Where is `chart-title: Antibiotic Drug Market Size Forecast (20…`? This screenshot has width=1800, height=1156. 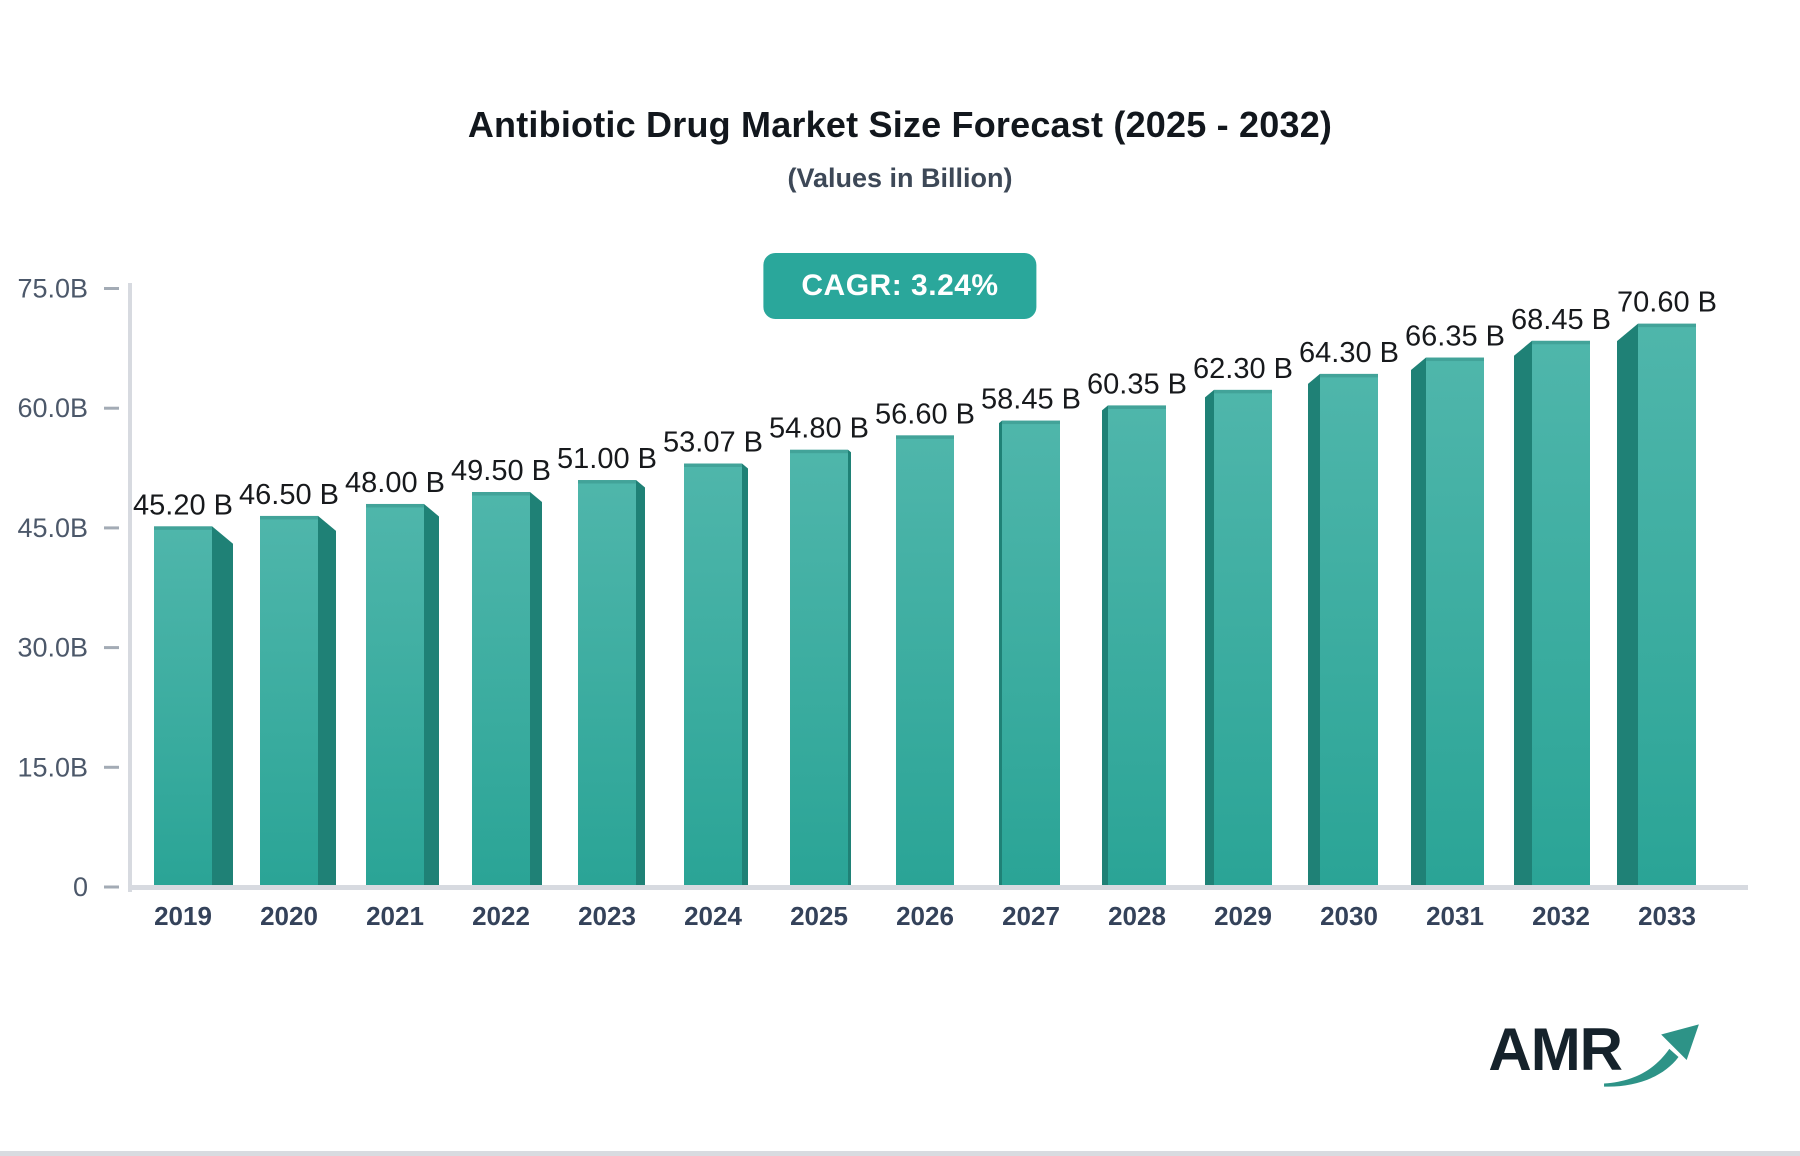
chart-title: Antibiotic Drug Market Size Forecast (20… is located at coordinates (900, 124).